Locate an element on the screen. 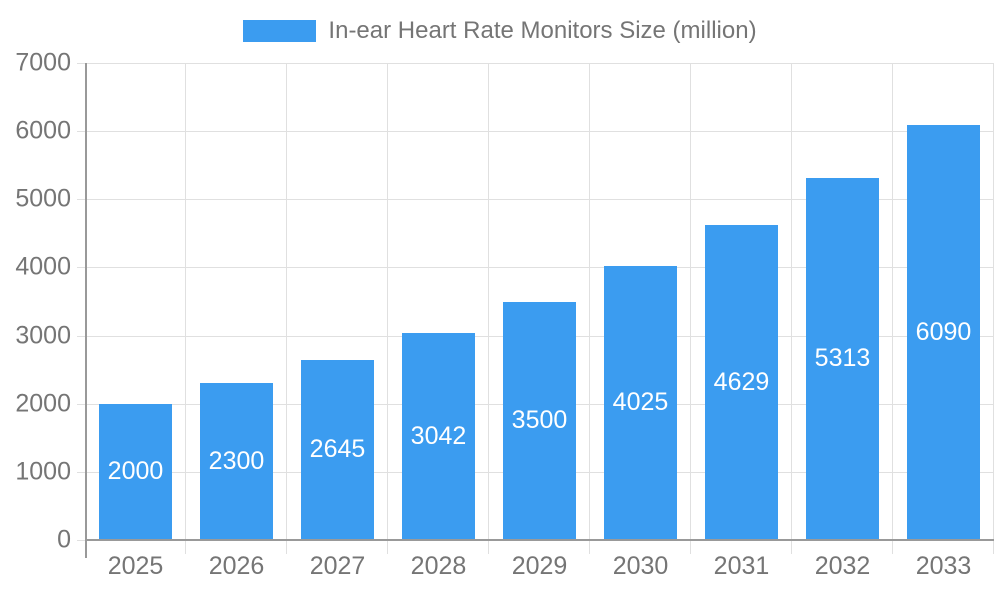  bar-2029: 3500 is located at coordinates (539, 420).